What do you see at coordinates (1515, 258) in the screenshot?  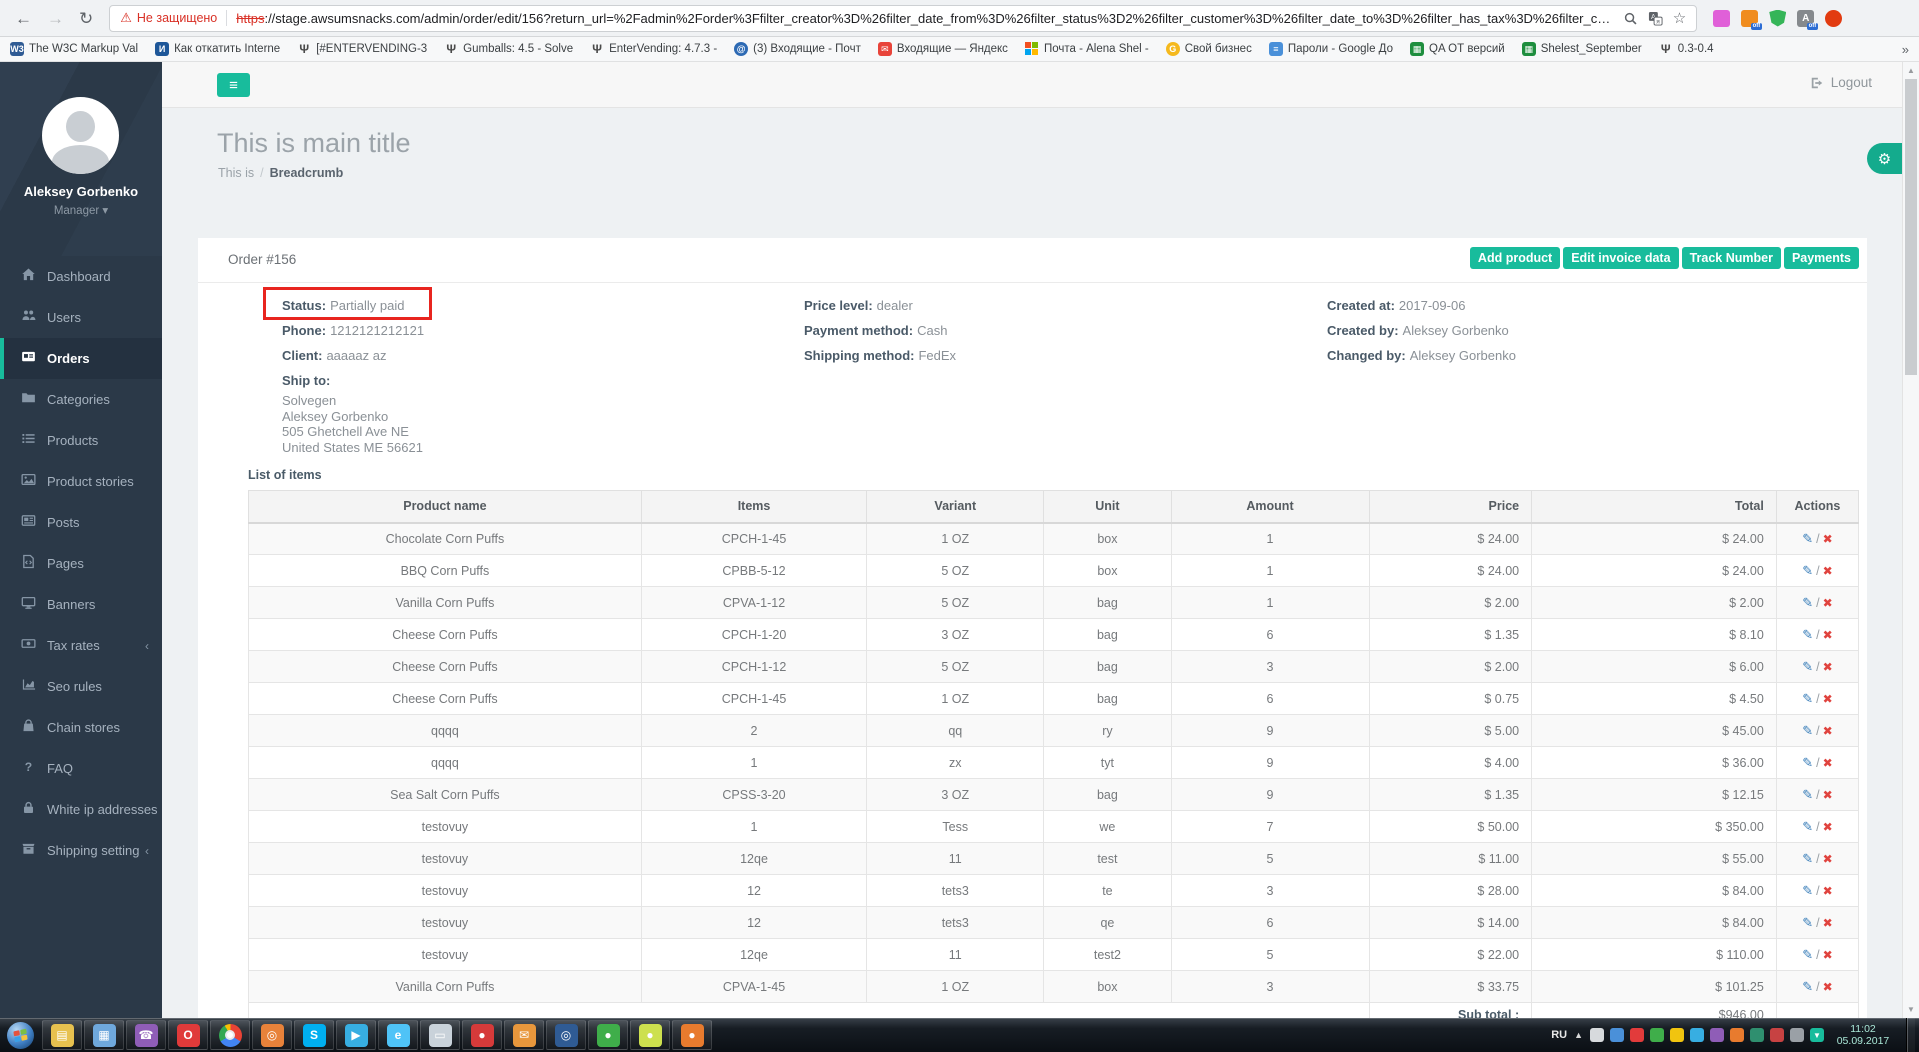 I see `add-product-button: Add product` at bounding box center [1515, 258].